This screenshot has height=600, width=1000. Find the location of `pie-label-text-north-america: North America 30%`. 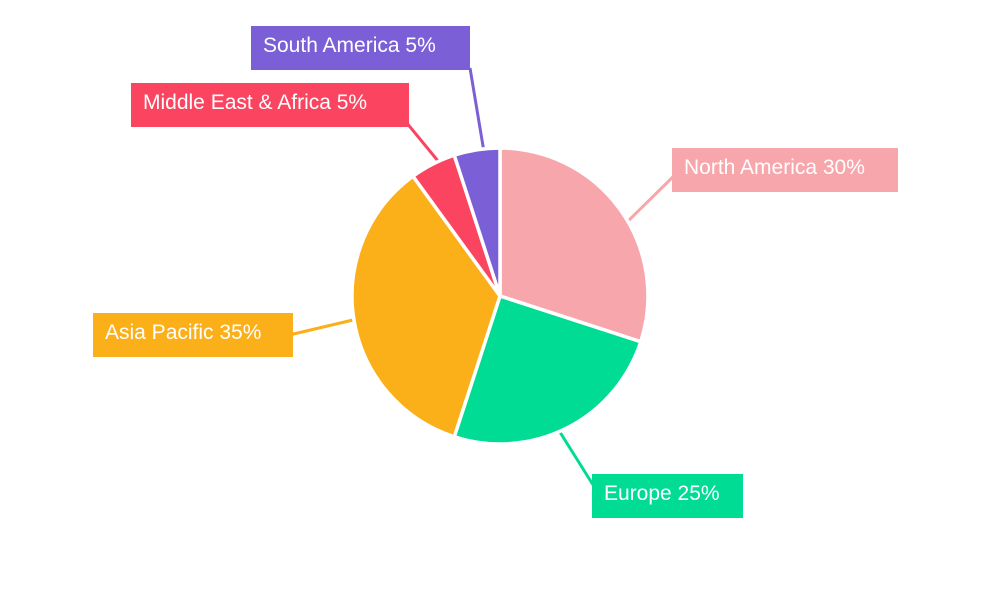

pie-label-text-north-america: North America 30% is located at coordinates (774, 167).